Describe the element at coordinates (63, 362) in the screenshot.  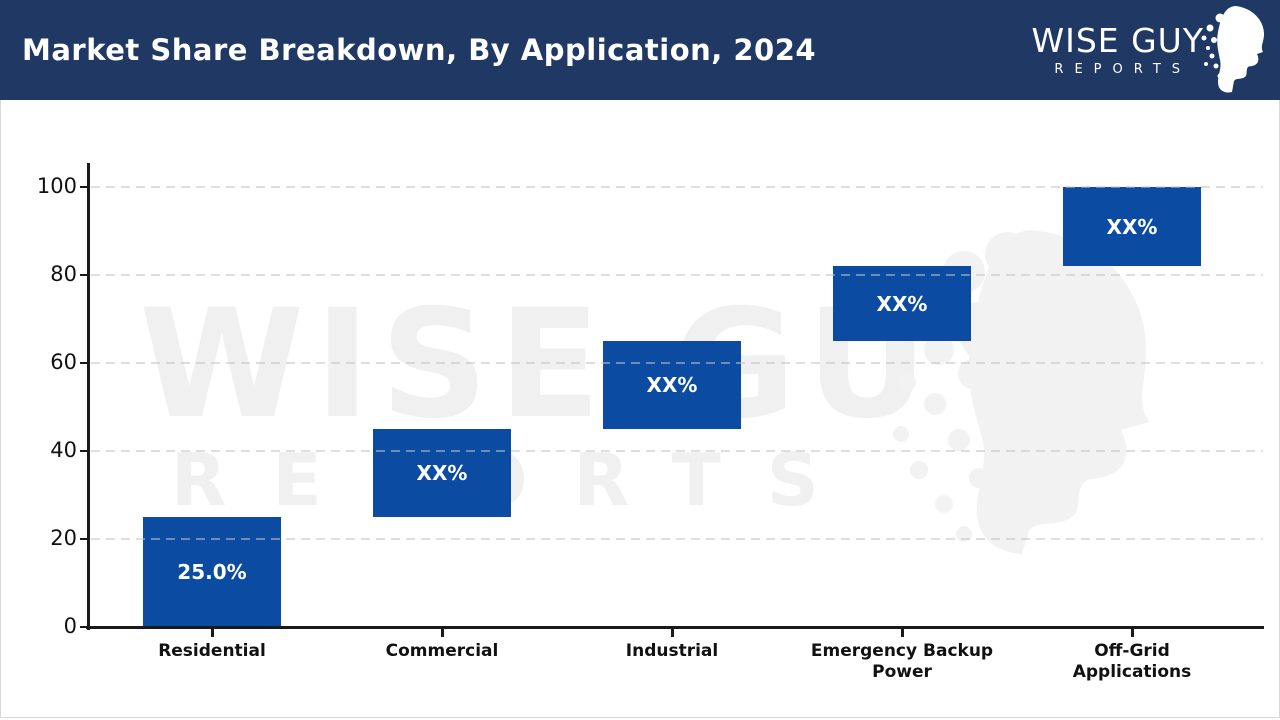
I see `y-axis-label: 60` at that location.